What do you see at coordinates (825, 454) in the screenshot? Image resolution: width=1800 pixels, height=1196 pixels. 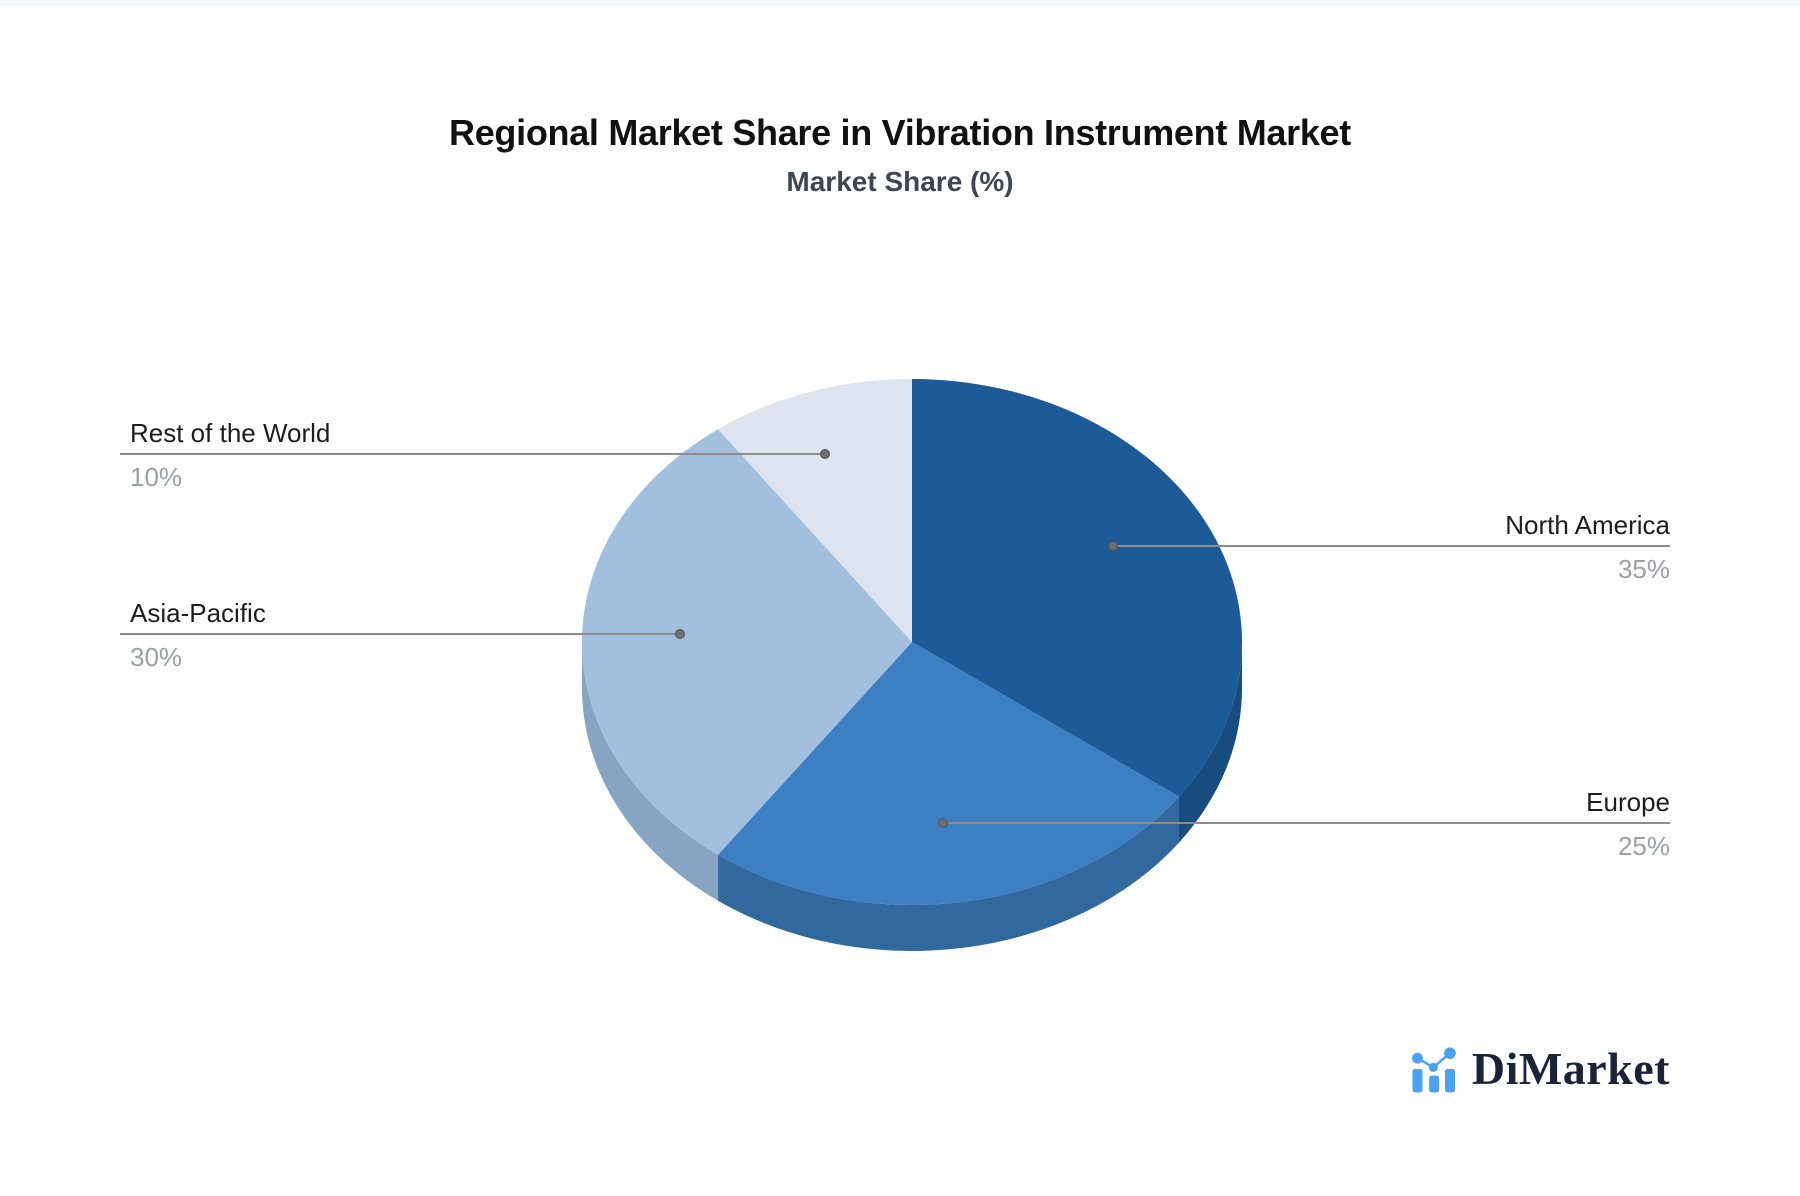 I see `leader-dot-rest-of-the-world` at bounding box center [825, 454].